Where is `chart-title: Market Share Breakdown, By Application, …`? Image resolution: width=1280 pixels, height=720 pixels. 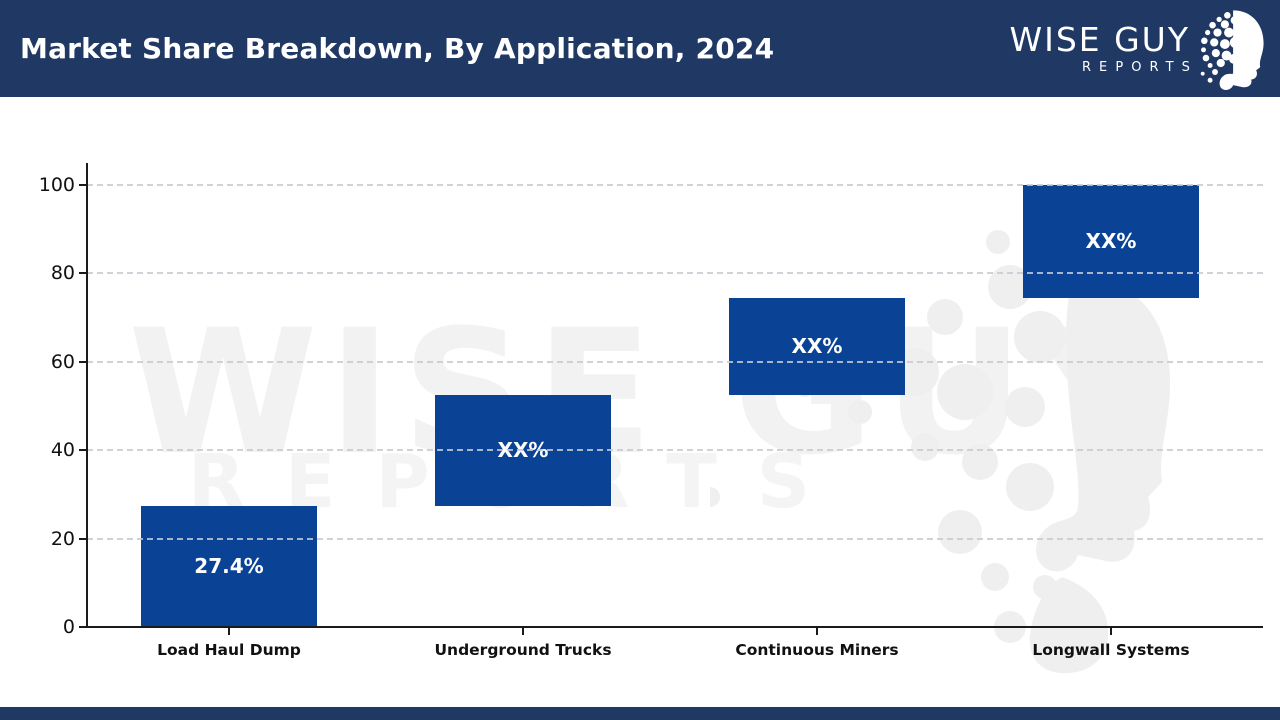 chart-title: Market Share Breakdown, By Application, … is located at coordinates (397, 48).